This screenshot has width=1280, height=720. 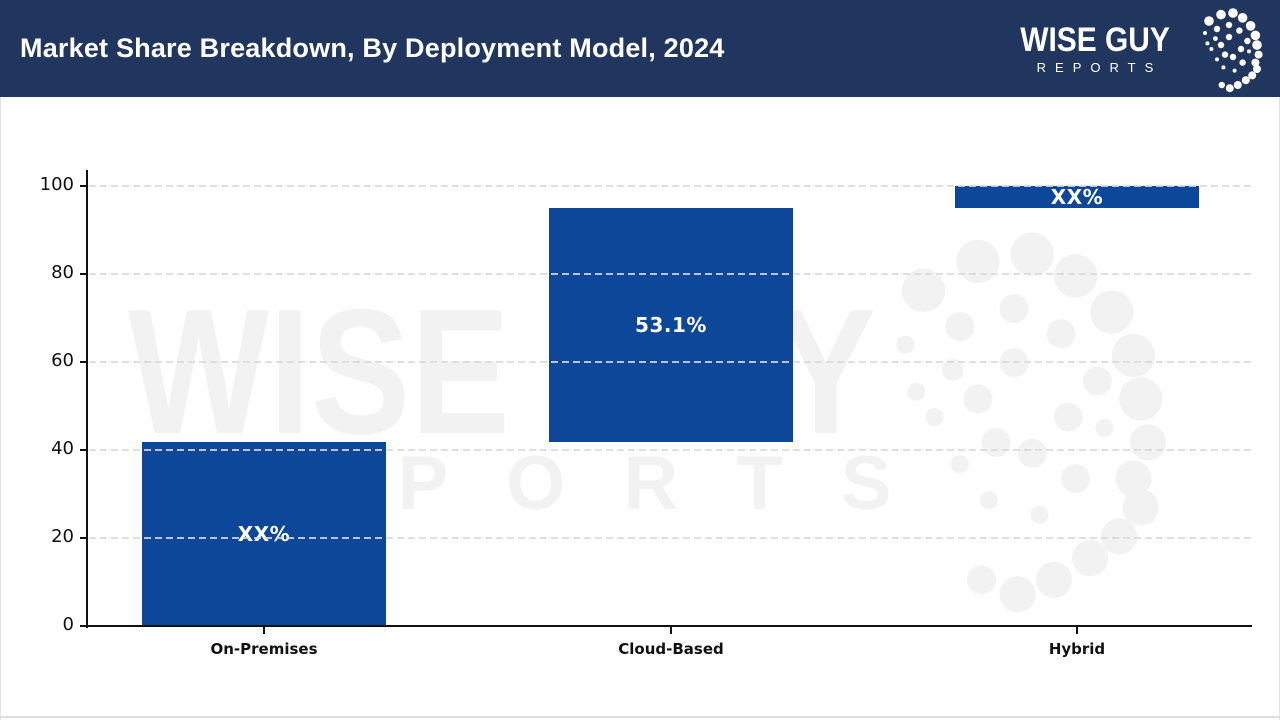 What do you see at coordinates (56, 184) in the screenshot?
I see `y-tick-label: 100` at bounding box center [56, 184].